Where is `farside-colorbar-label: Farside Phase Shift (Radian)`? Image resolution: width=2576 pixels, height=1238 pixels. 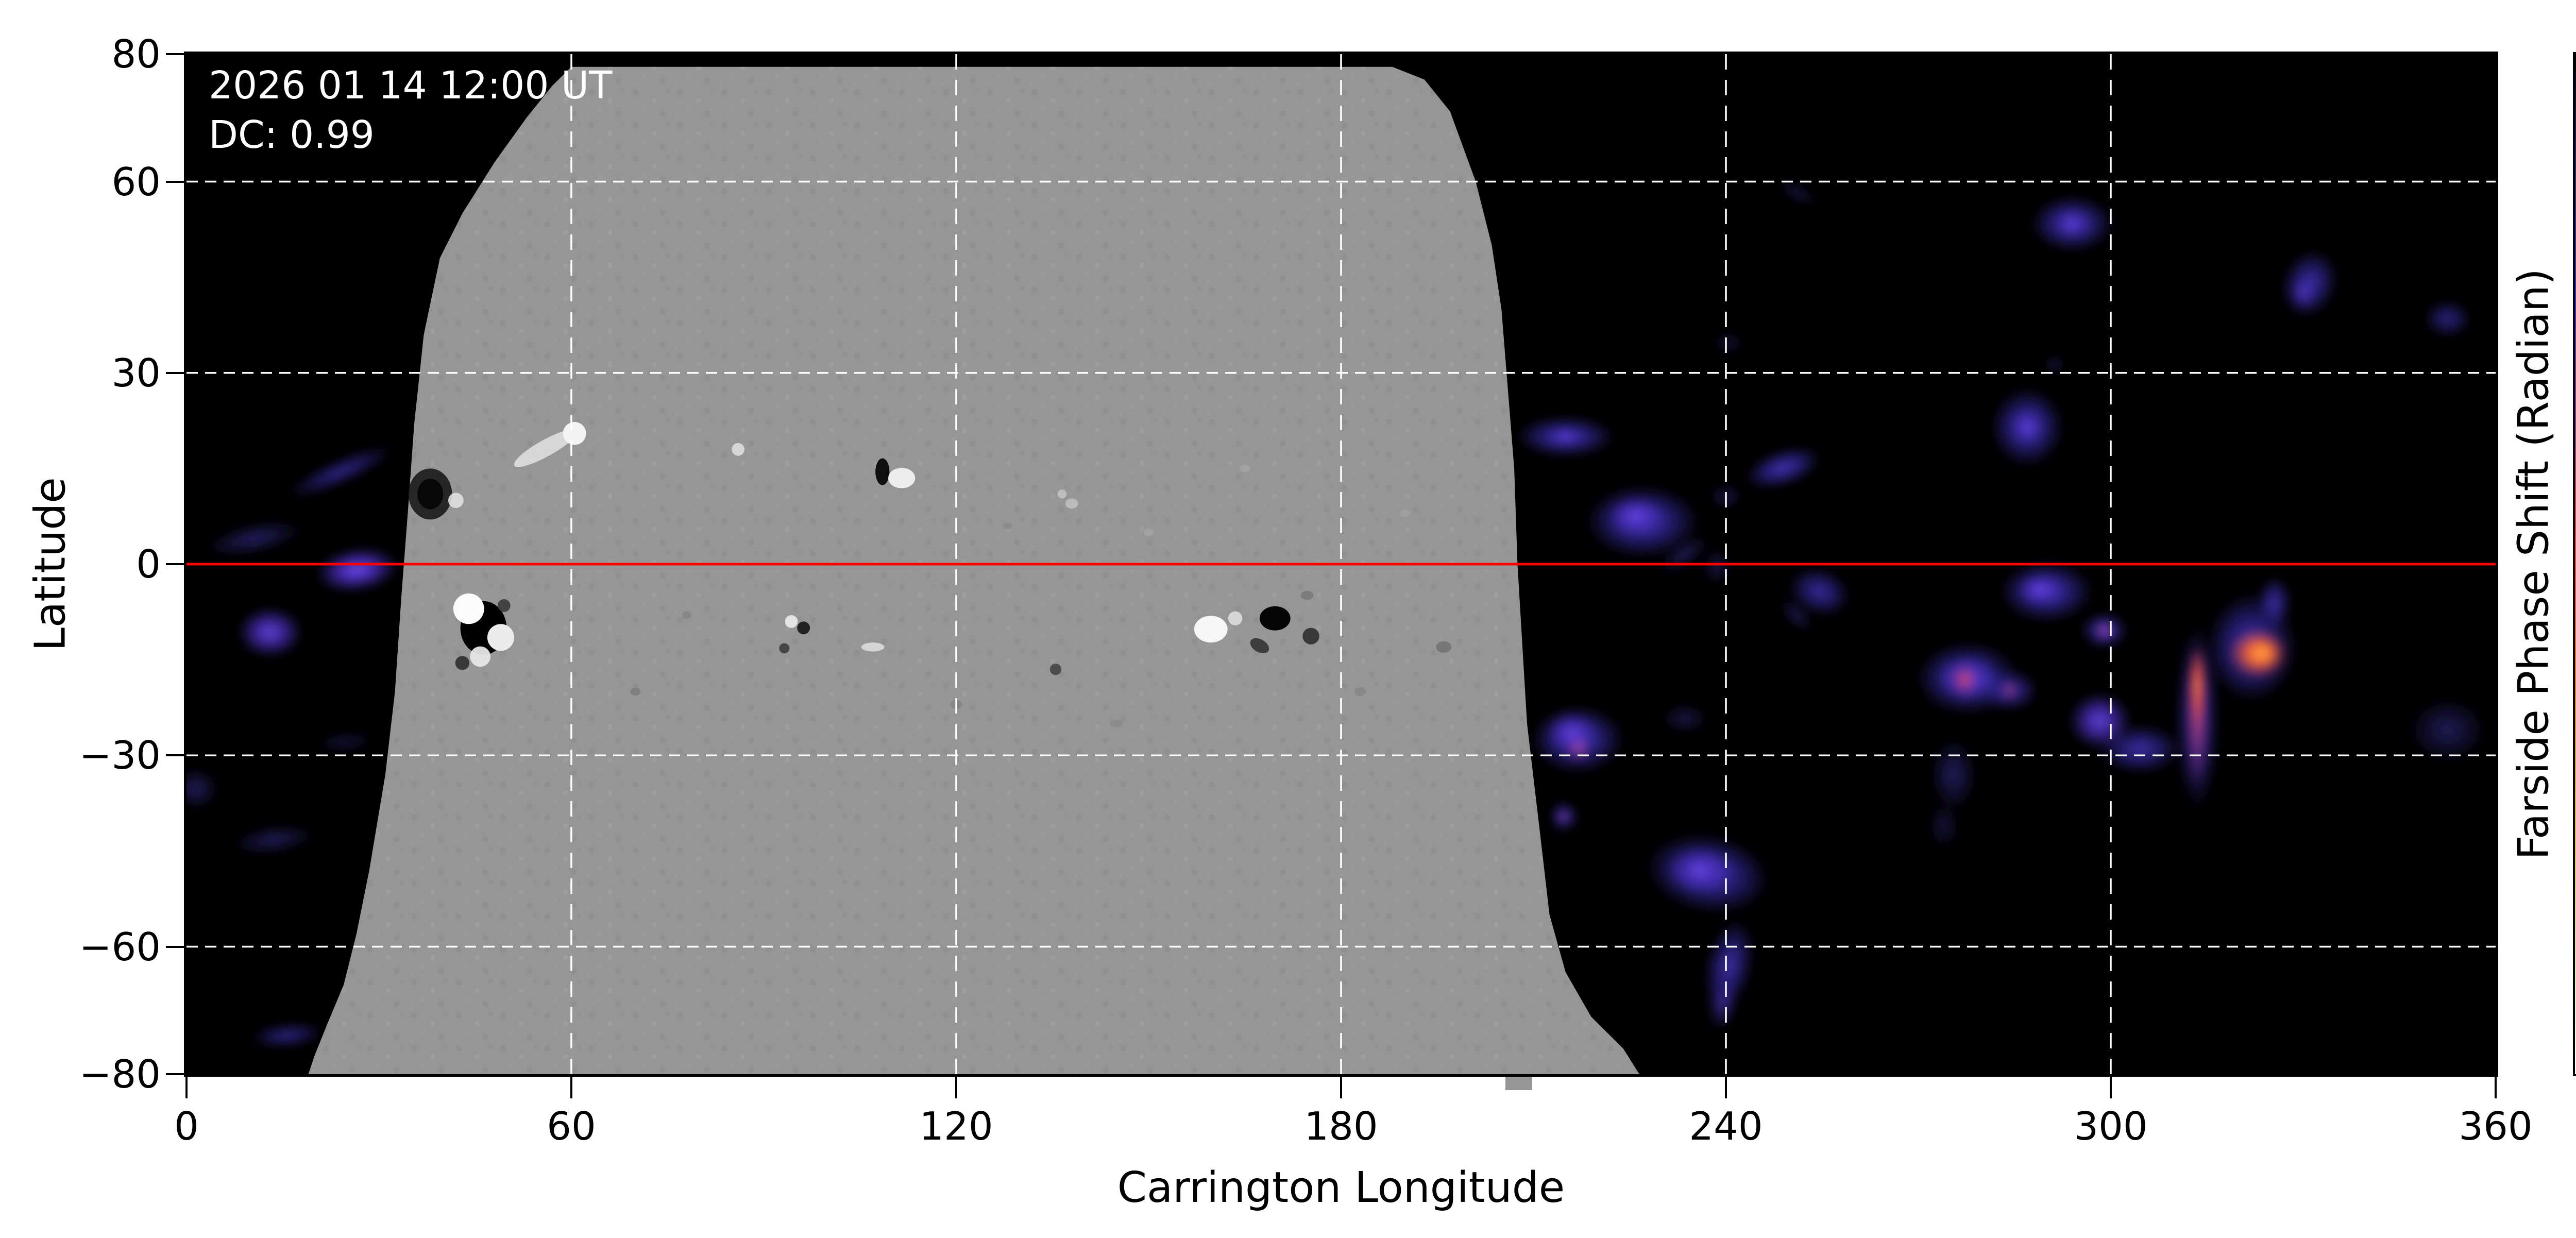
farside-colorbar-label: Farside Phase Shift (Radian) is located at coordinates (2533, 564).